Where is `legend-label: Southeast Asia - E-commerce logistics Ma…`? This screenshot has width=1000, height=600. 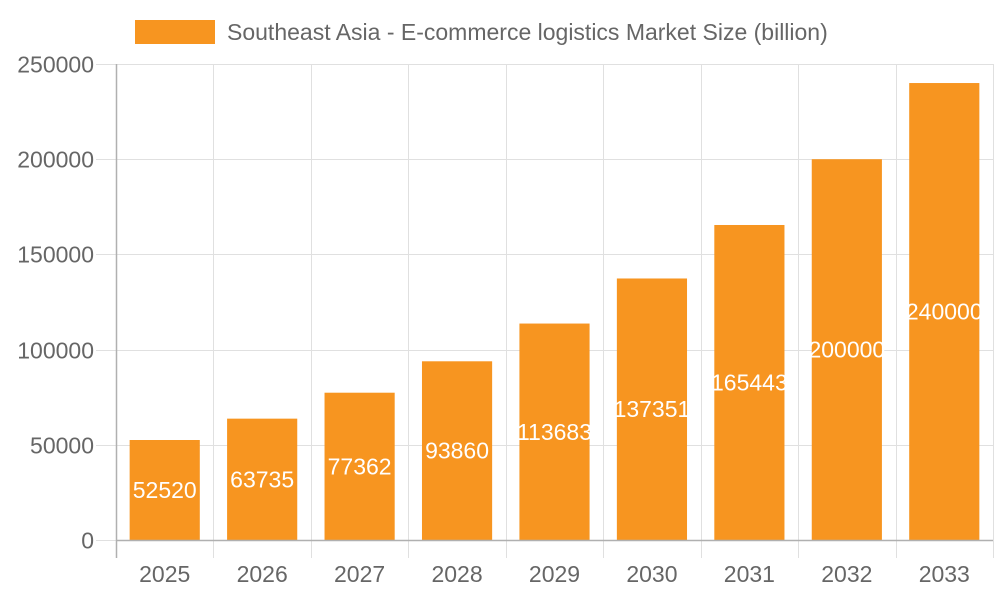 legend-label: Southeast Asia - E-commerce logistics Ma… is located at coordinates (527, 32).